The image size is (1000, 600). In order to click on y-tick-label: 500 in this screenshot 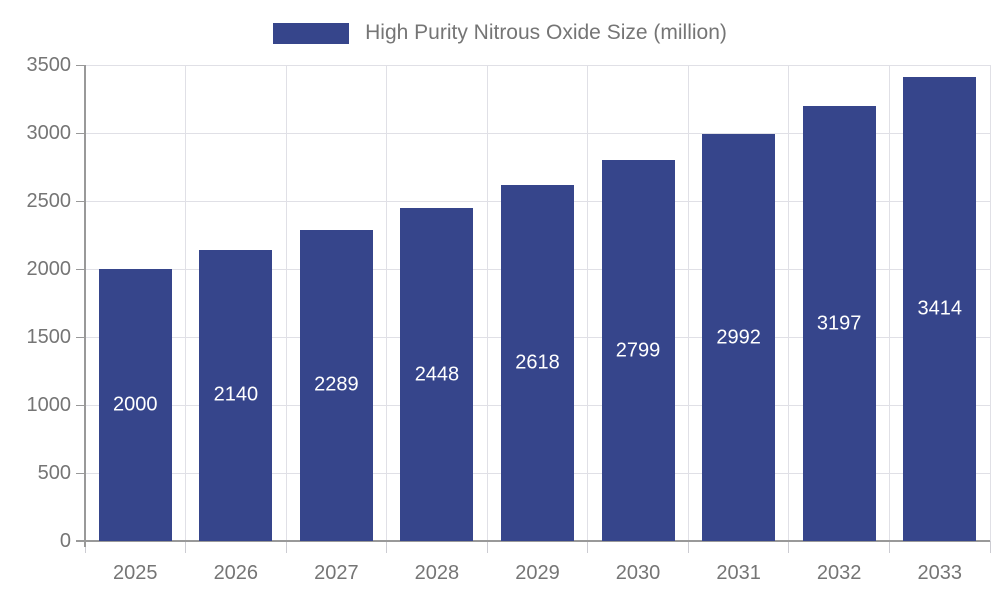, I will do `click(54, 473)`.